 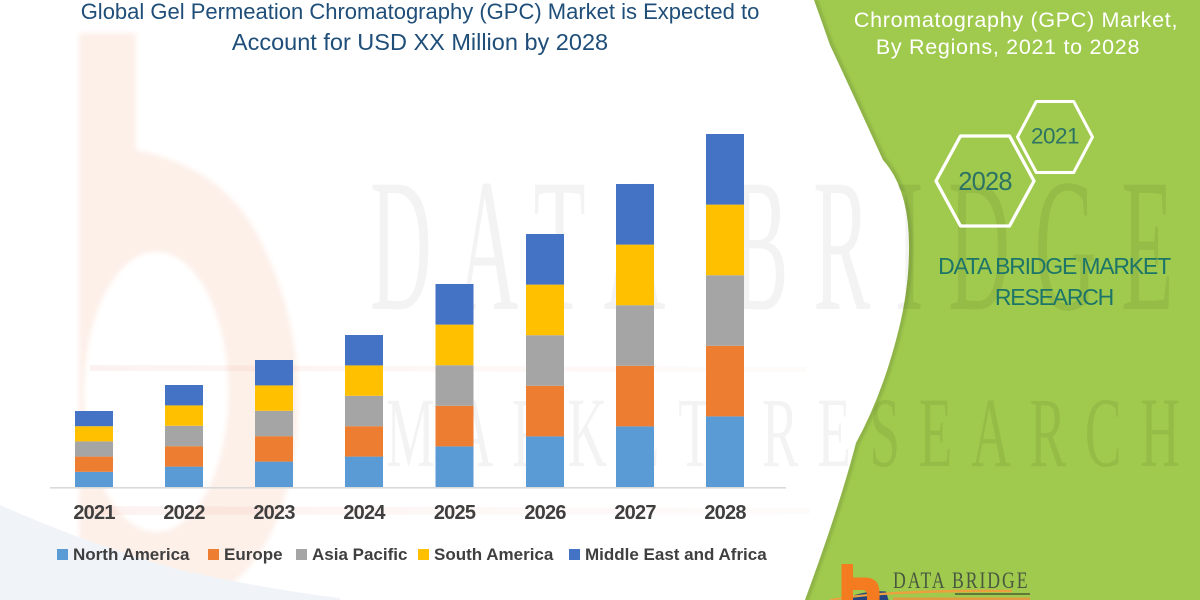 I want to click on svg-text: DATA BRIDGE, so click(x=961, y=581).